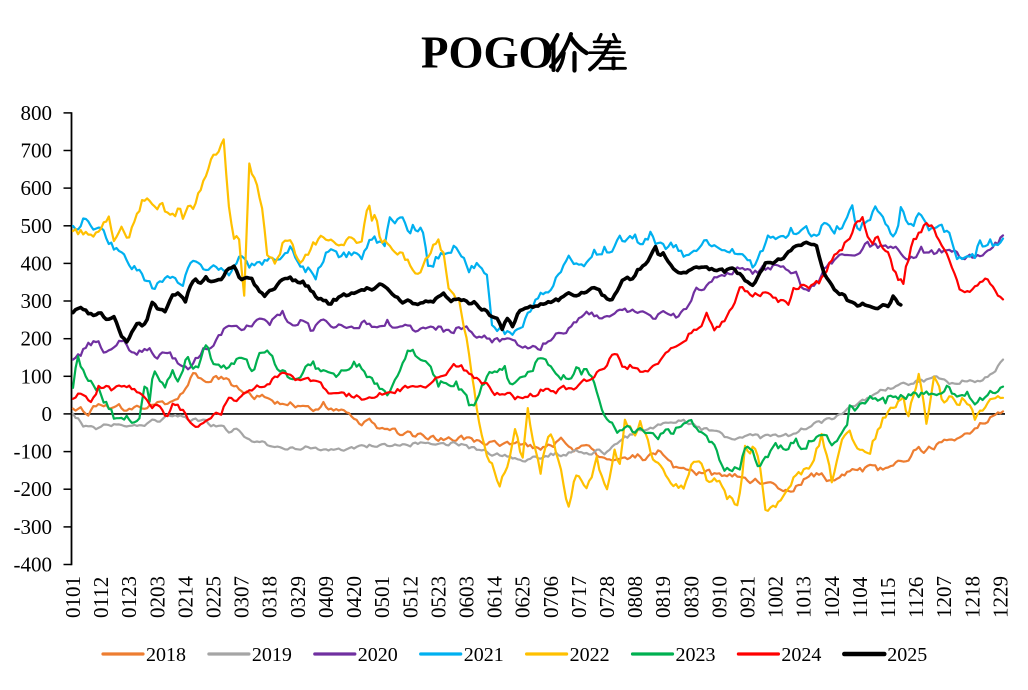  What do you see at coordinates (33, 452) in the screenshot?
I see `svg-text: -100` at bounding box center [33, 452].